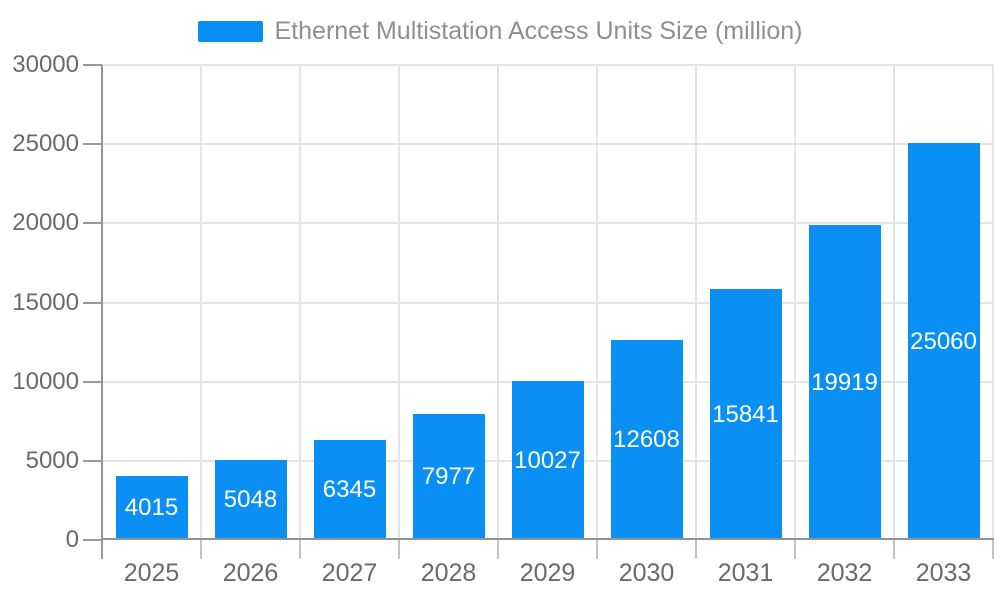  What do you see at coordinates (745, 573) in the screenshot?
I see `x-axis-label: 2031` at bounding box center [745, 573].